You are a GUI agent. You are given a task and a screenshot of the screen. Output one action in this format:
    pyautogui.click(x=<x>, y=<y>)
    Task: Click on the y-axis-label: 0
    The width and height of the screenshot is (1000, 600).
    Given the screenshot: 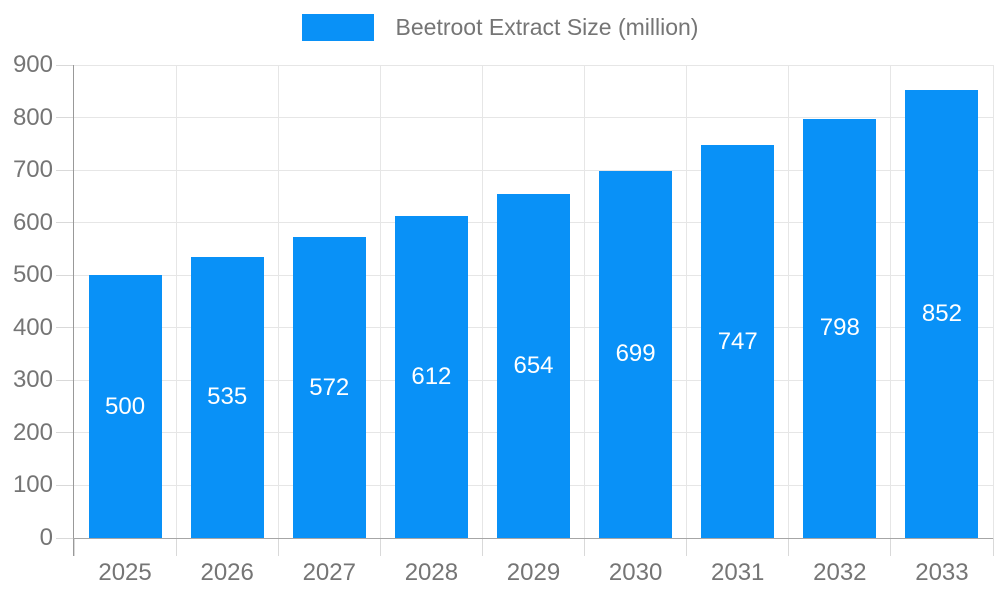 What is the action you would take?
    pyautogui.click(x=46, y=537)
    